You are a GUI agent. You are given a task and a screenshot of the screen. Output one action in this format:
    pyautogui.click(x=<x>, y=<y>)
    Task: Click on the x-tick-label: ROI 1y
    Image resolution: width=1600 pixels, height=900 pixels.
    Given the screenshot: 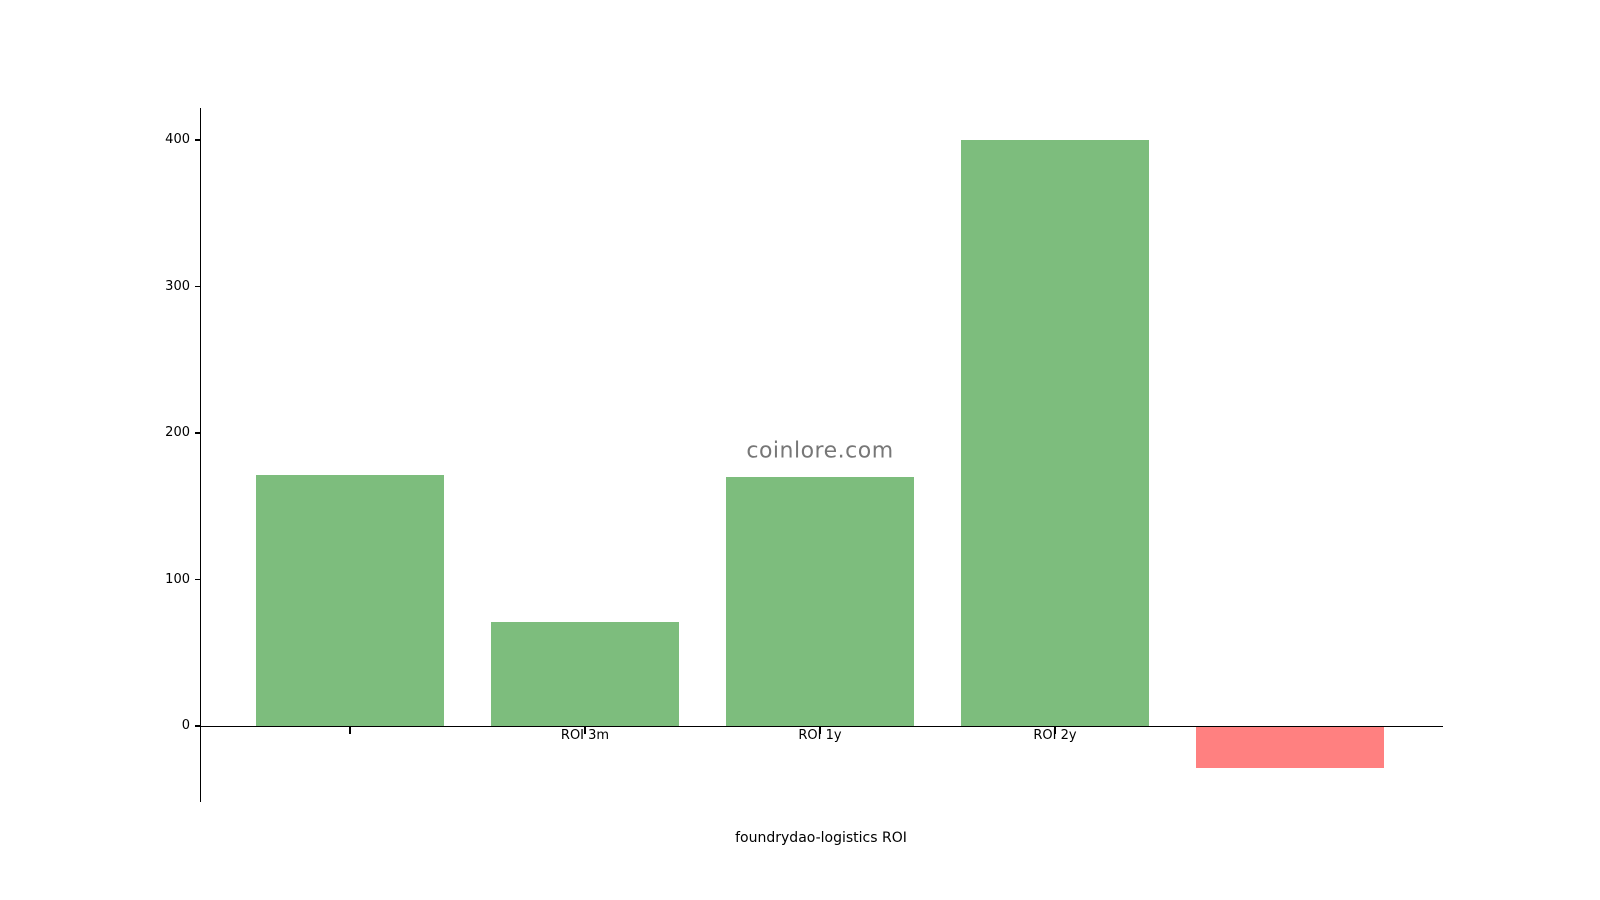 What is the action you would take?
    pyautogui.click(x=820, y=735)
    